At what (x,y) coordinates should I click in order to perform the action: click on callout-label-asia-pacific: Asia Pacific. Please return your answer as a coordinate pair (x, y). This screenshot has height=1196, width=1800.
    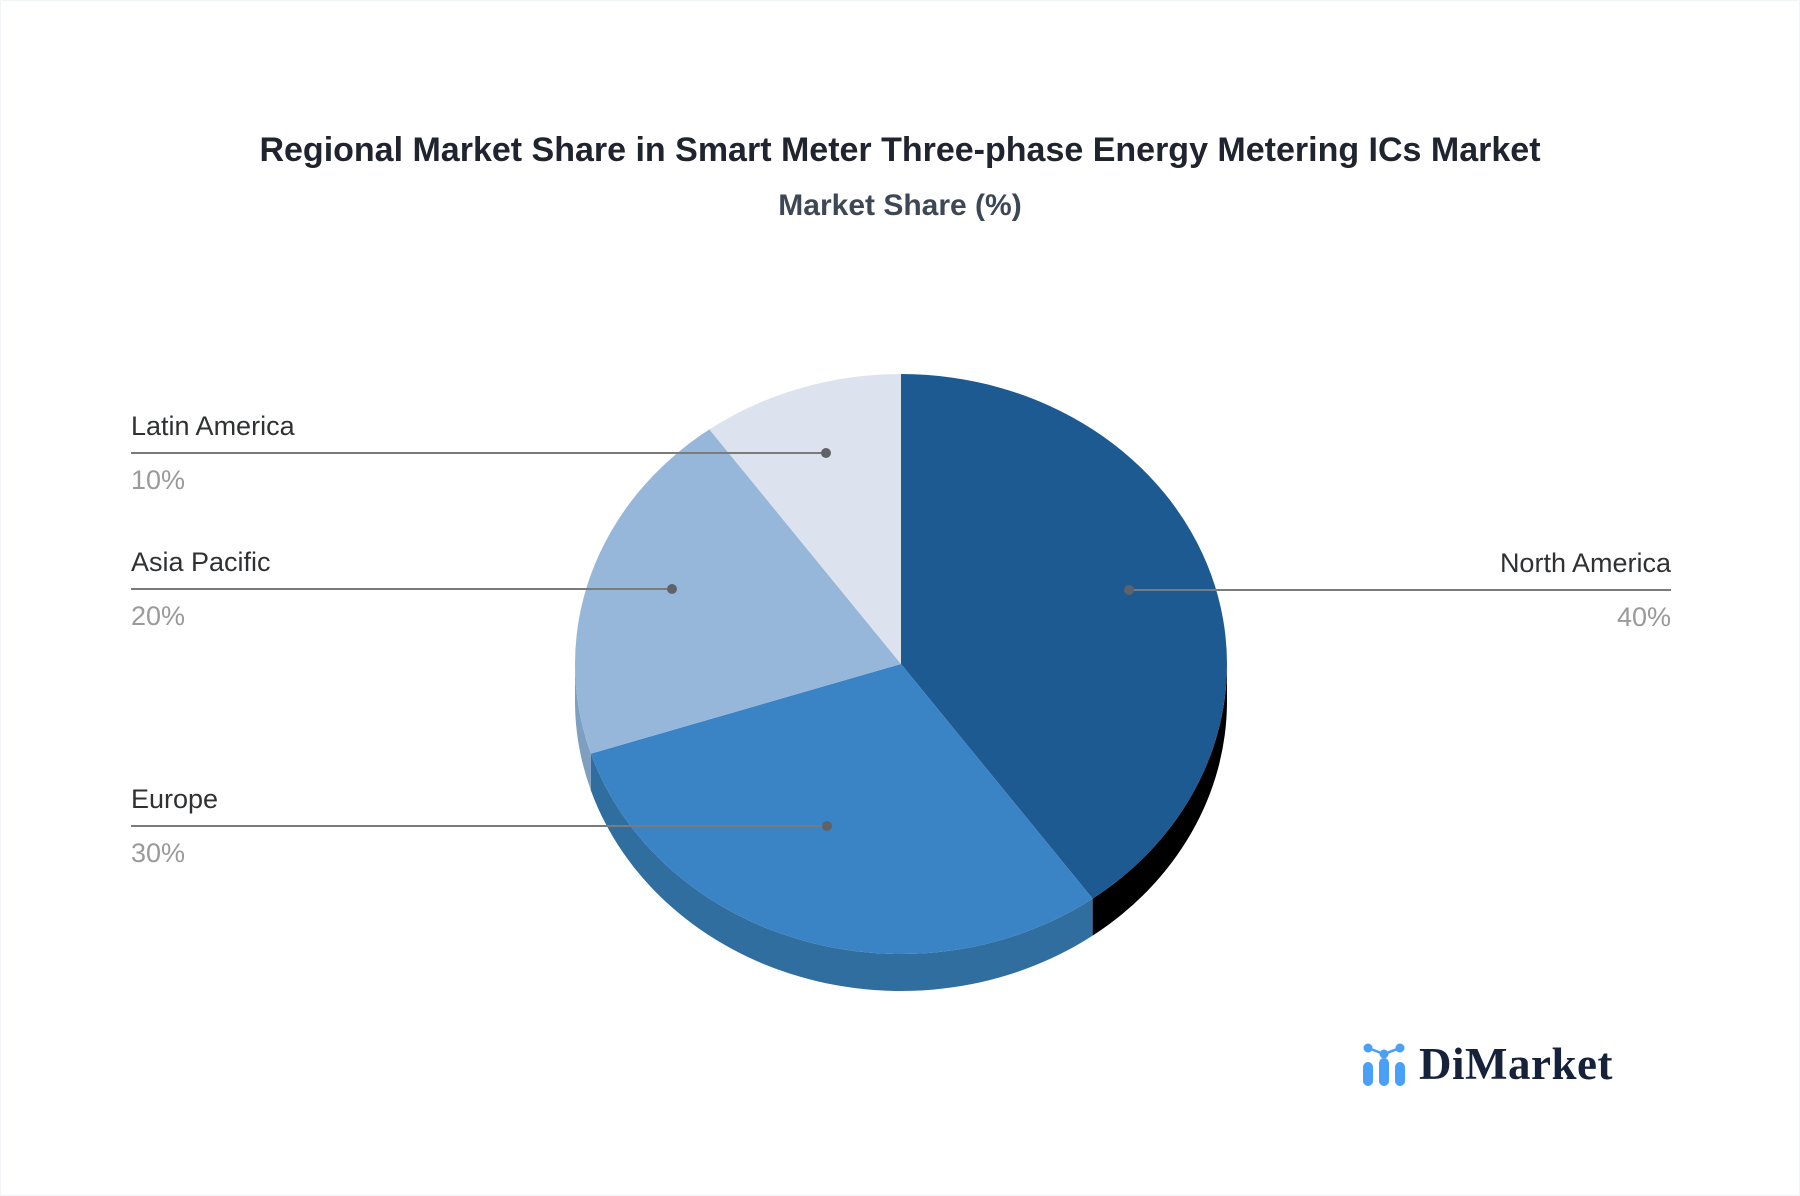
    Looking at the image, I should click on (201, 562).